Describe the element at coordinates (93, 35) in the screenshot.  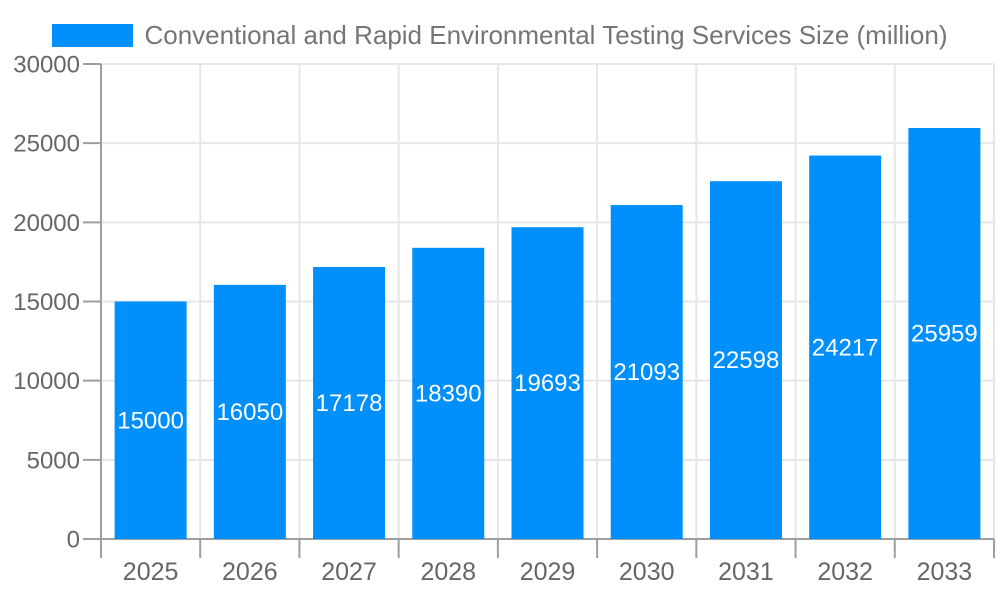
I see `legend-swatch` at that location.